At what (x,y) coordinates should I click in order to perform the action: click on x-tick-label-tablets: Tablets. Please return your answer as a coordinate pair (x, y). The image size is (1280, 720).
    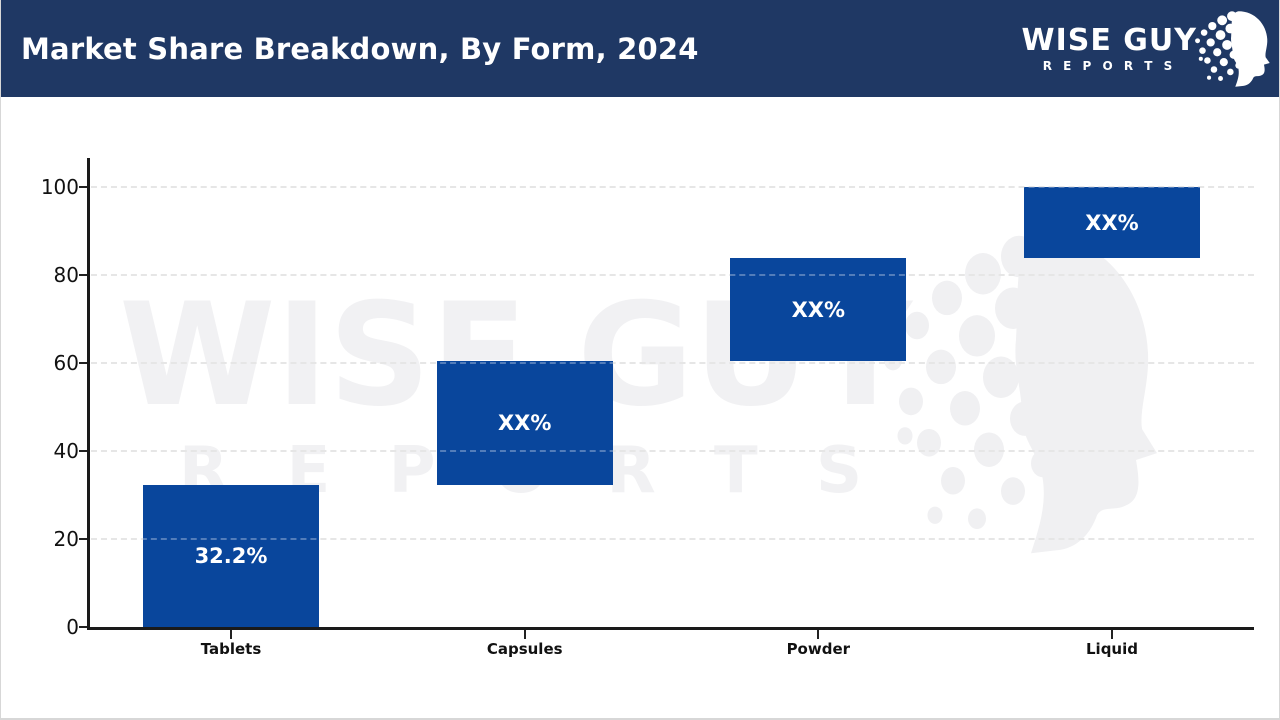
    Looking at the image, I should click on (231, 649).